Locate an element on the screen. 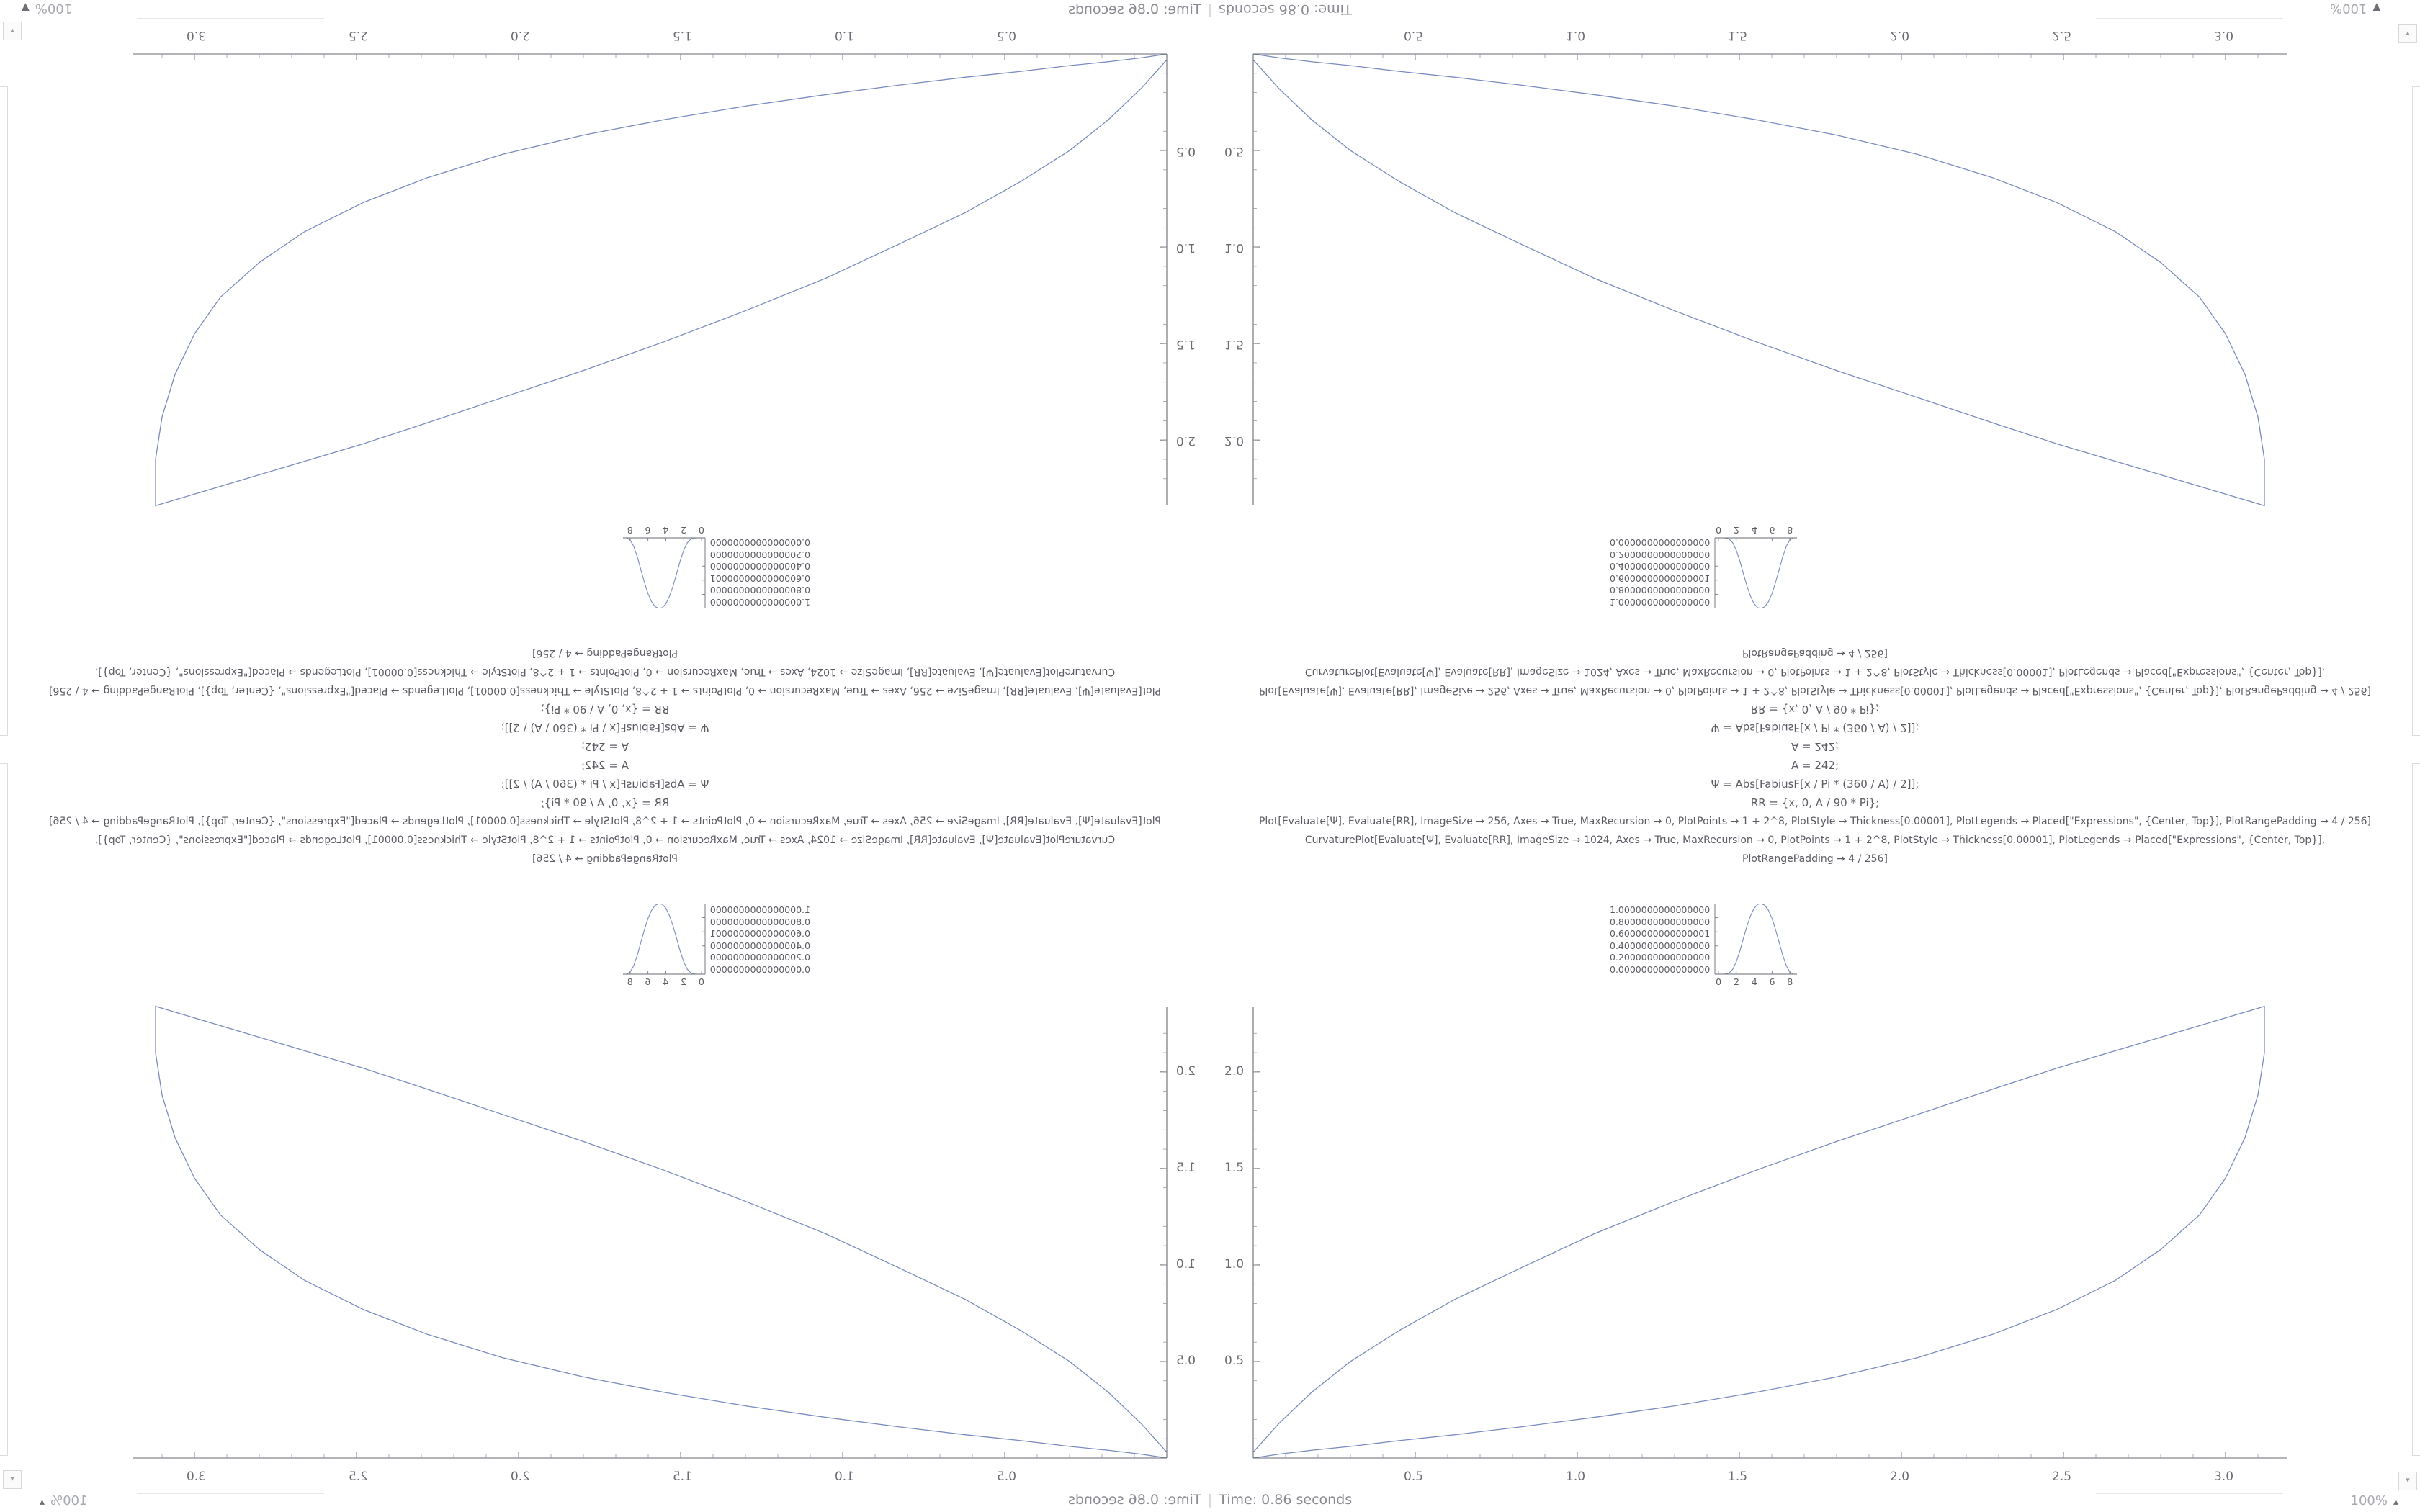  main-x-tick-label: 0.5 is located at coordinates (1414, 1477).